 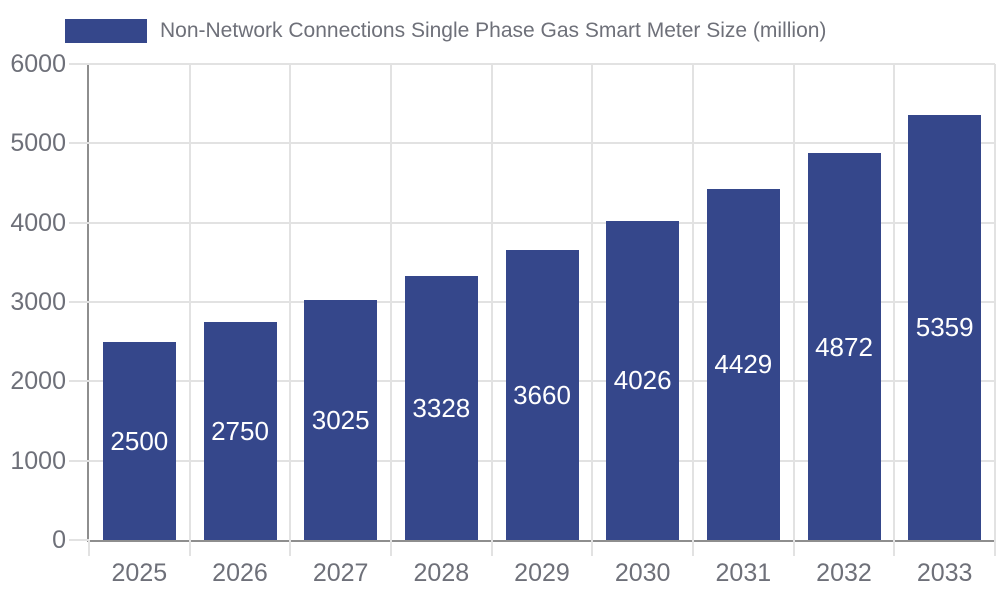 What do you see at coordinates (38, 302) in the screenshot?
I see `y-tick-label: 3000` at bounding box center [38, 302].